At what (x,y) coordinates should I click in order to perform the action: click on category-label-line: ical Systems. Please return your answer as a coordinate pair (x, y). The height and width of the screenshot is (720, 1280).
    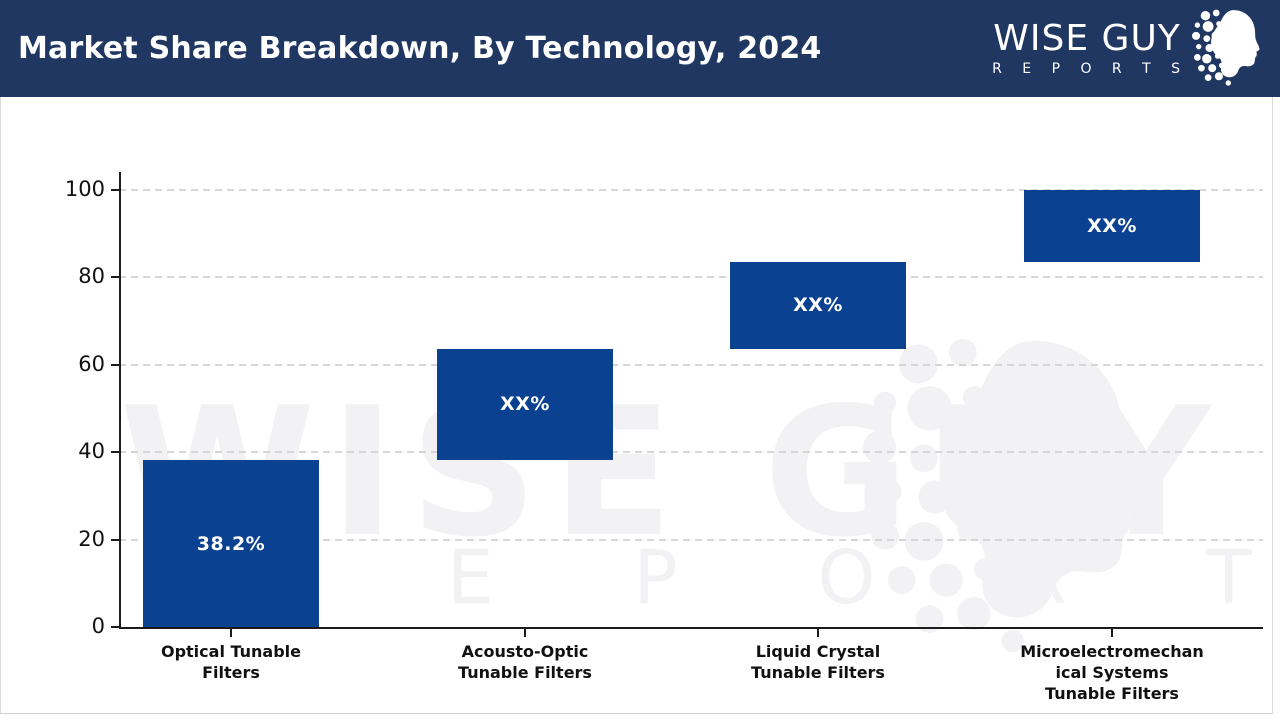
    Looking at the image, I should click on (1112, 672).